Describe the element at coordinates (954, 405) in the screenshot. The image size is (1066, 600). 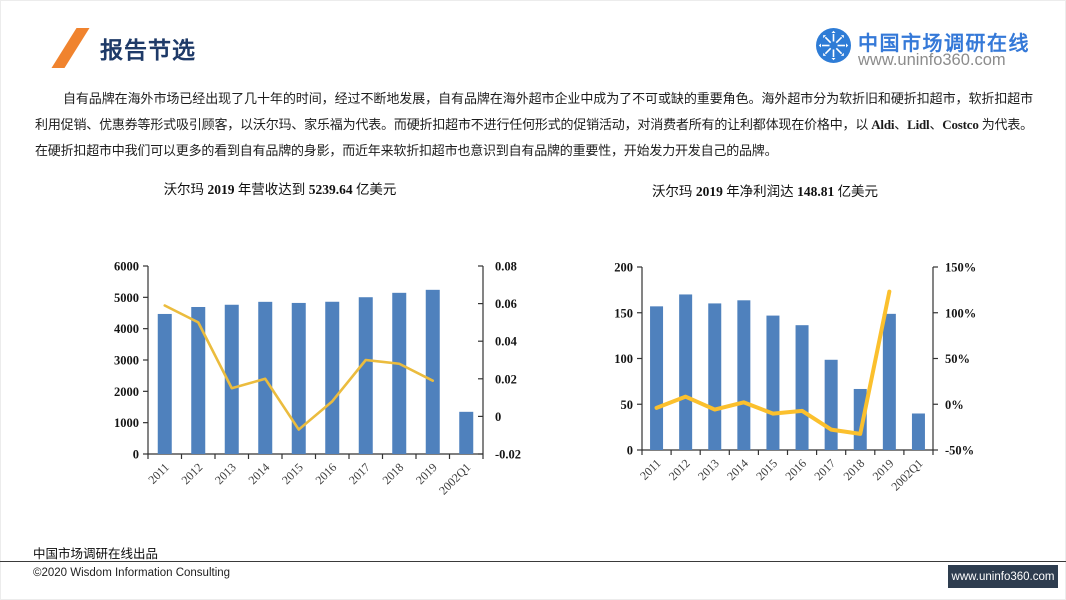
I see `svg-text: 0%` at that location.